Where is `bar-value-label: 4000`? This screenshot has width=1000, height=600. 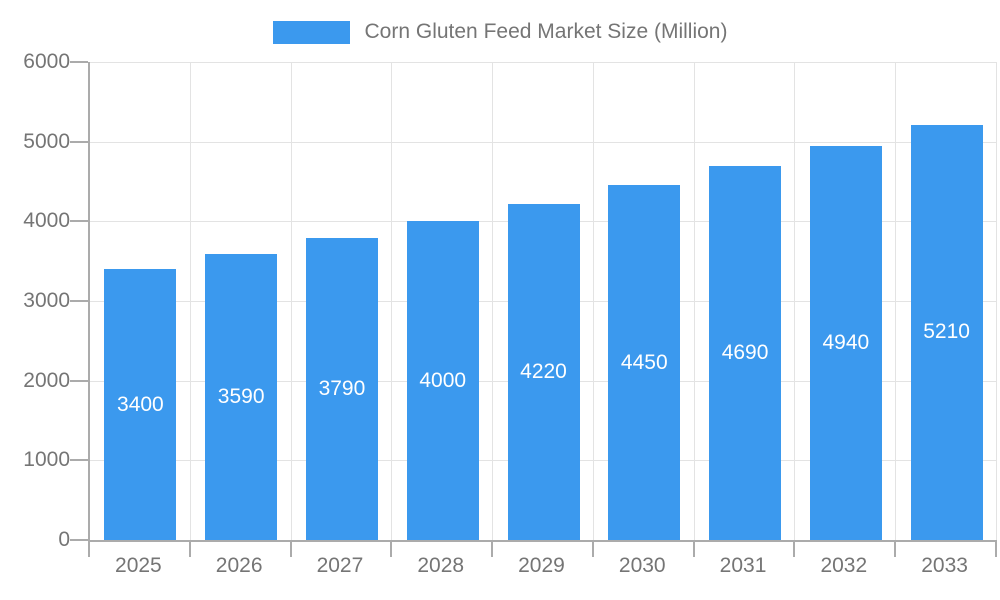
bar-value-label: 4000 is located at coordinates (443, 380).